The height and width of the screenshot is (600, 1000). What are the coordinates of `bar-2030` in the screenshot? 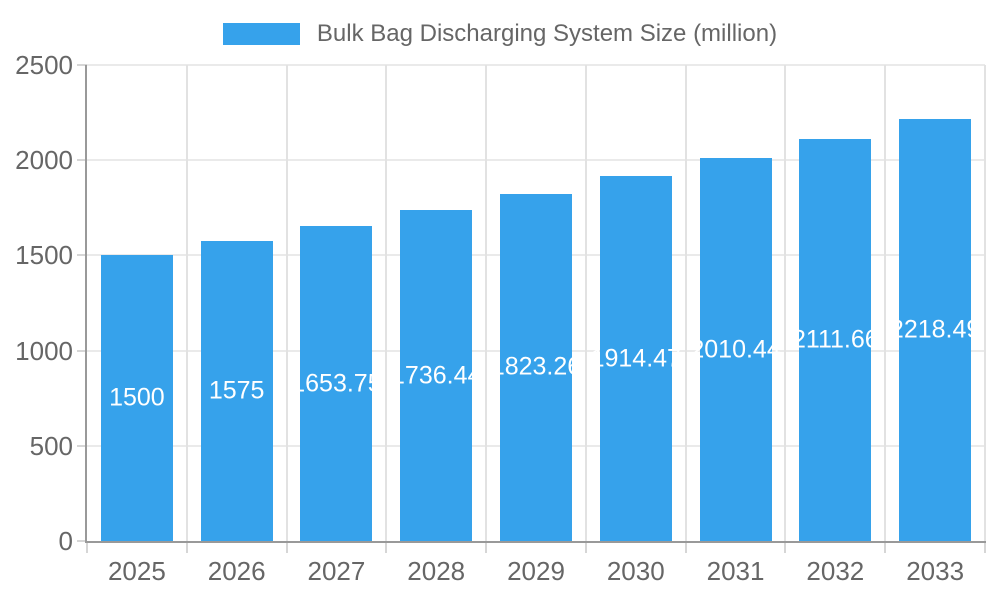 It's located at (635, 358).